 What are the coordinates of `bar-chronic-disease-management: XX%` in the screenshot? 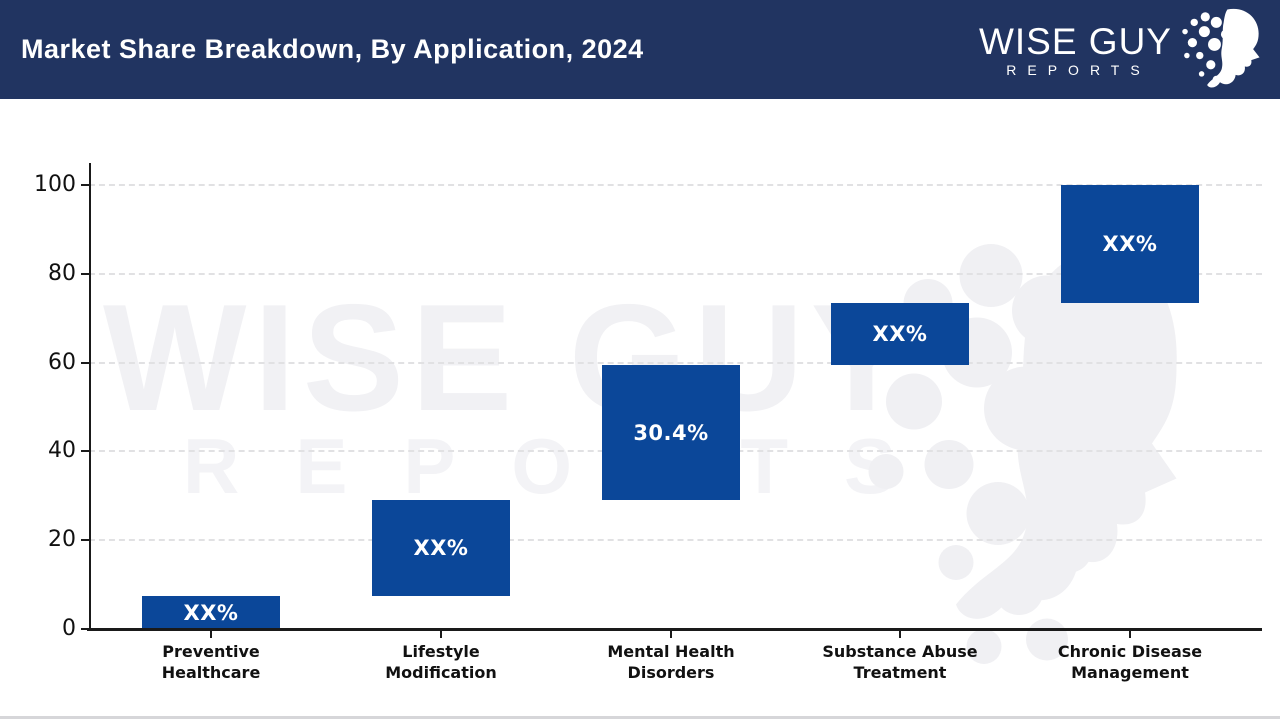 It's located at (1130, 244).